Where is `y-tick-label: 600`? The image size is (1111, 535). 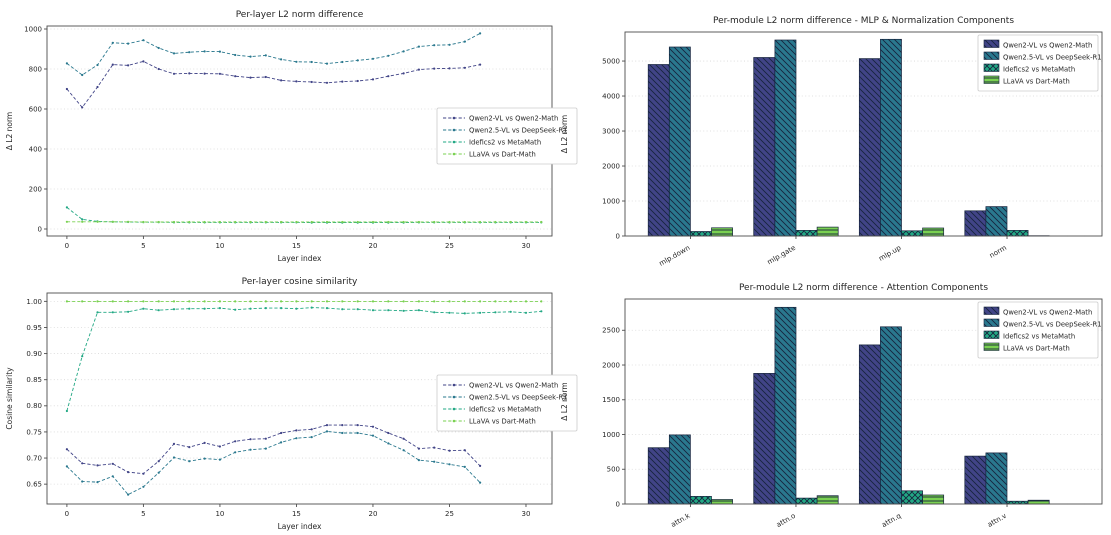 y-tick-label: 600 is located at coordinates (35, 109).